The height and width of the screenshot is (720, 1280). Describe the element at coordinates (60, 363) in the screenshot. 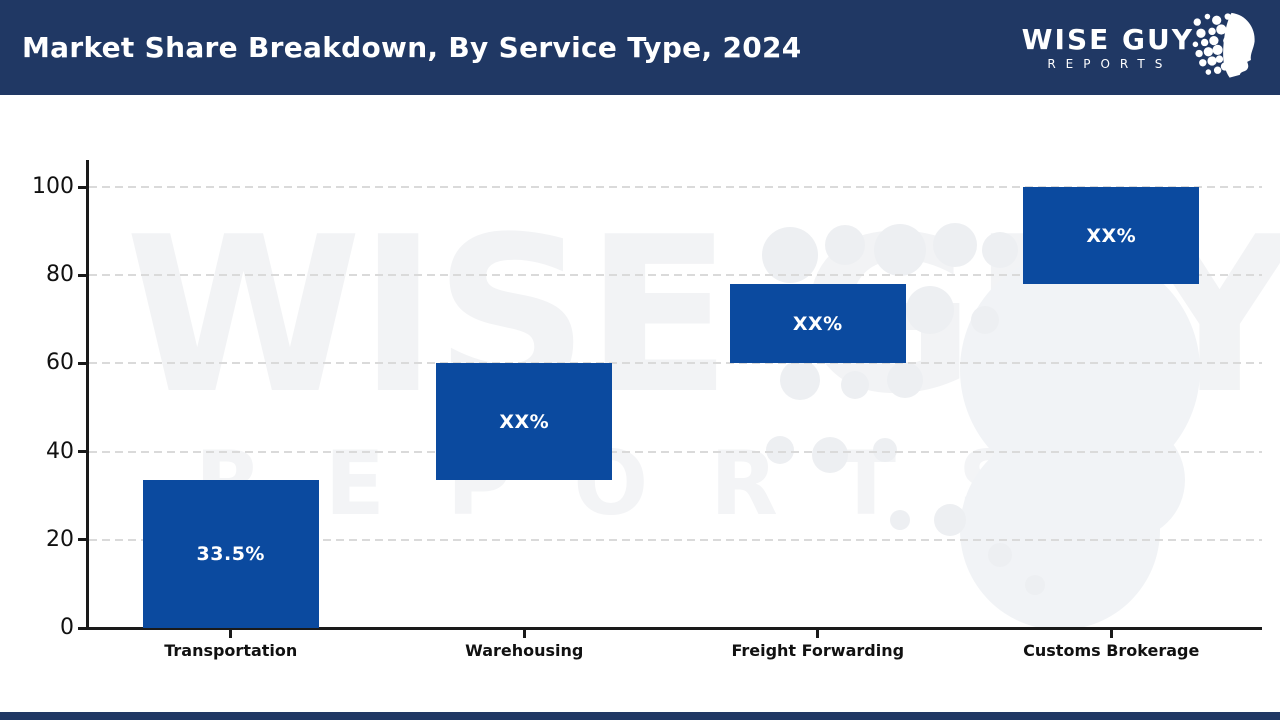

I see `y-tick-label: 60` at that location.